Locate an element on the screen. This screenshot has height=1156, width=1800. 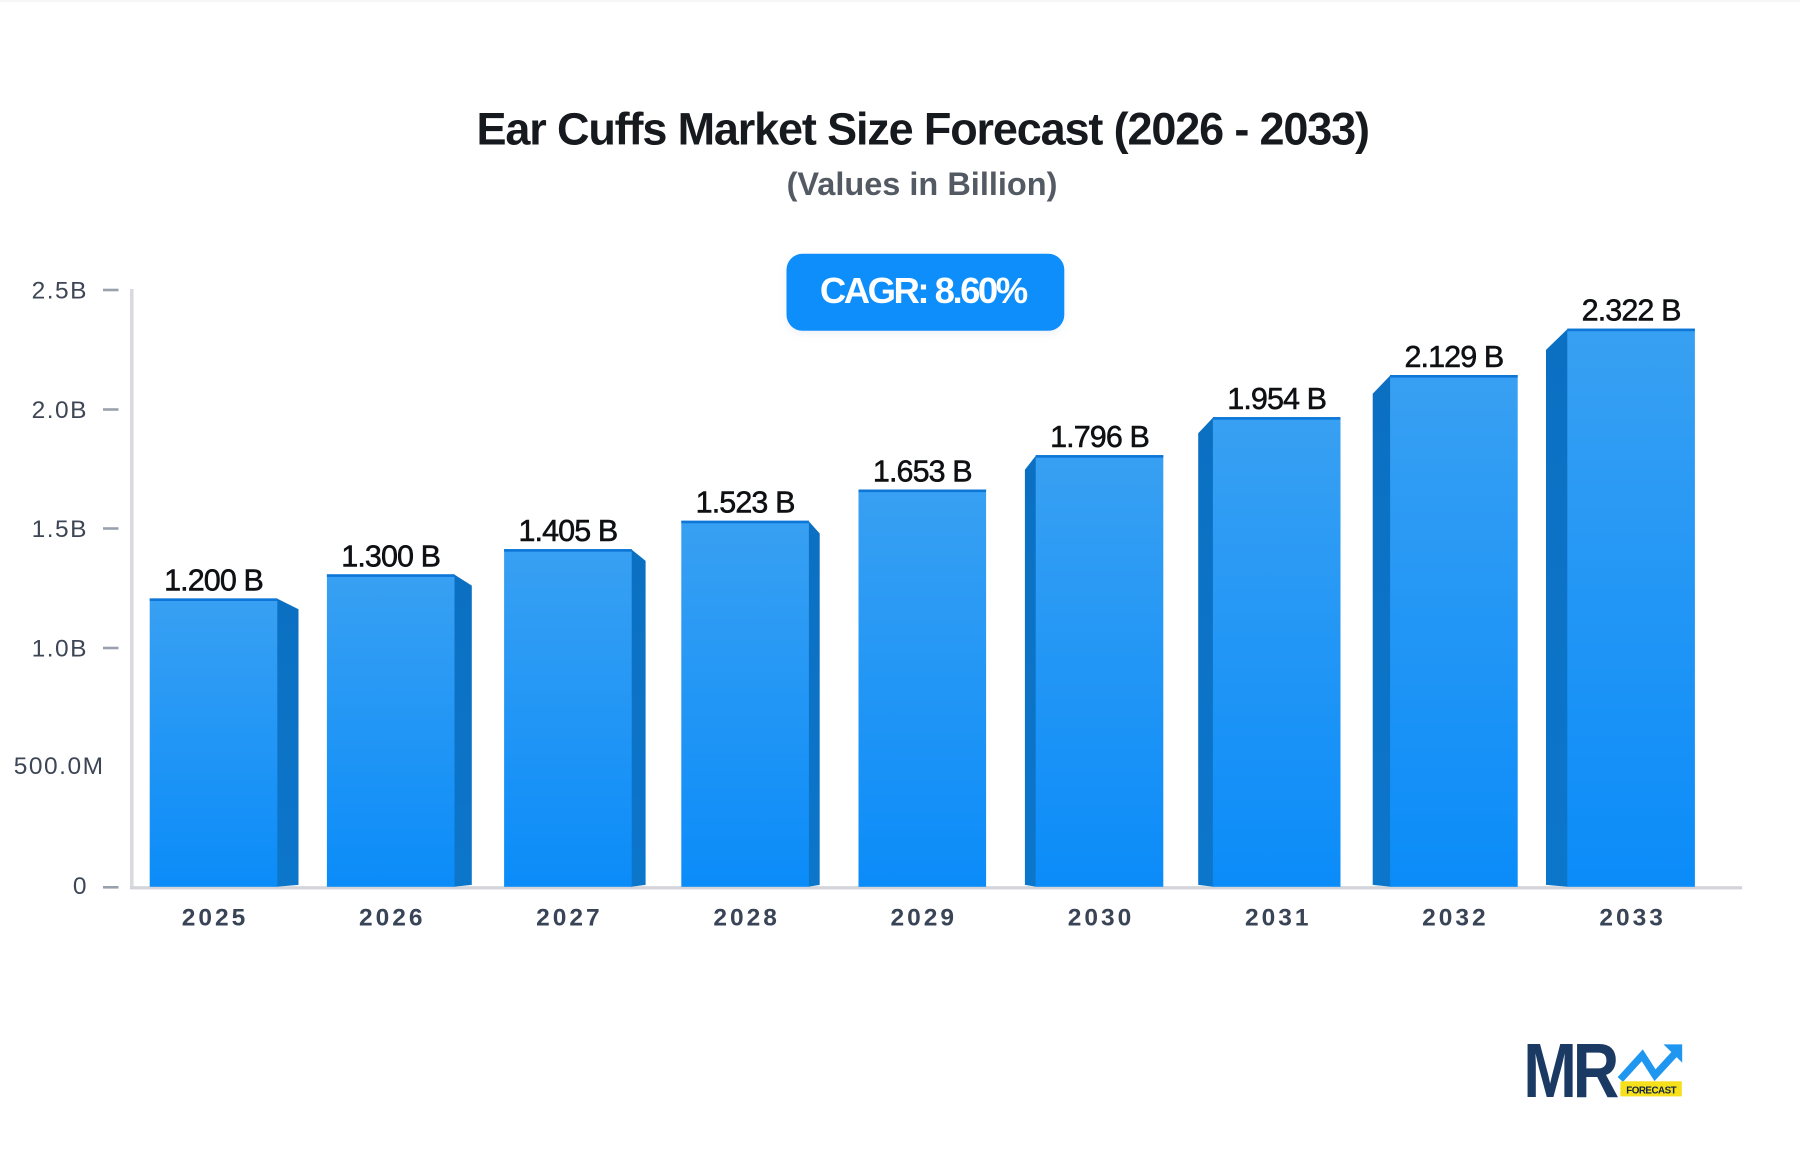
svg-text: 2032 is located at coordinates (1455, 918).